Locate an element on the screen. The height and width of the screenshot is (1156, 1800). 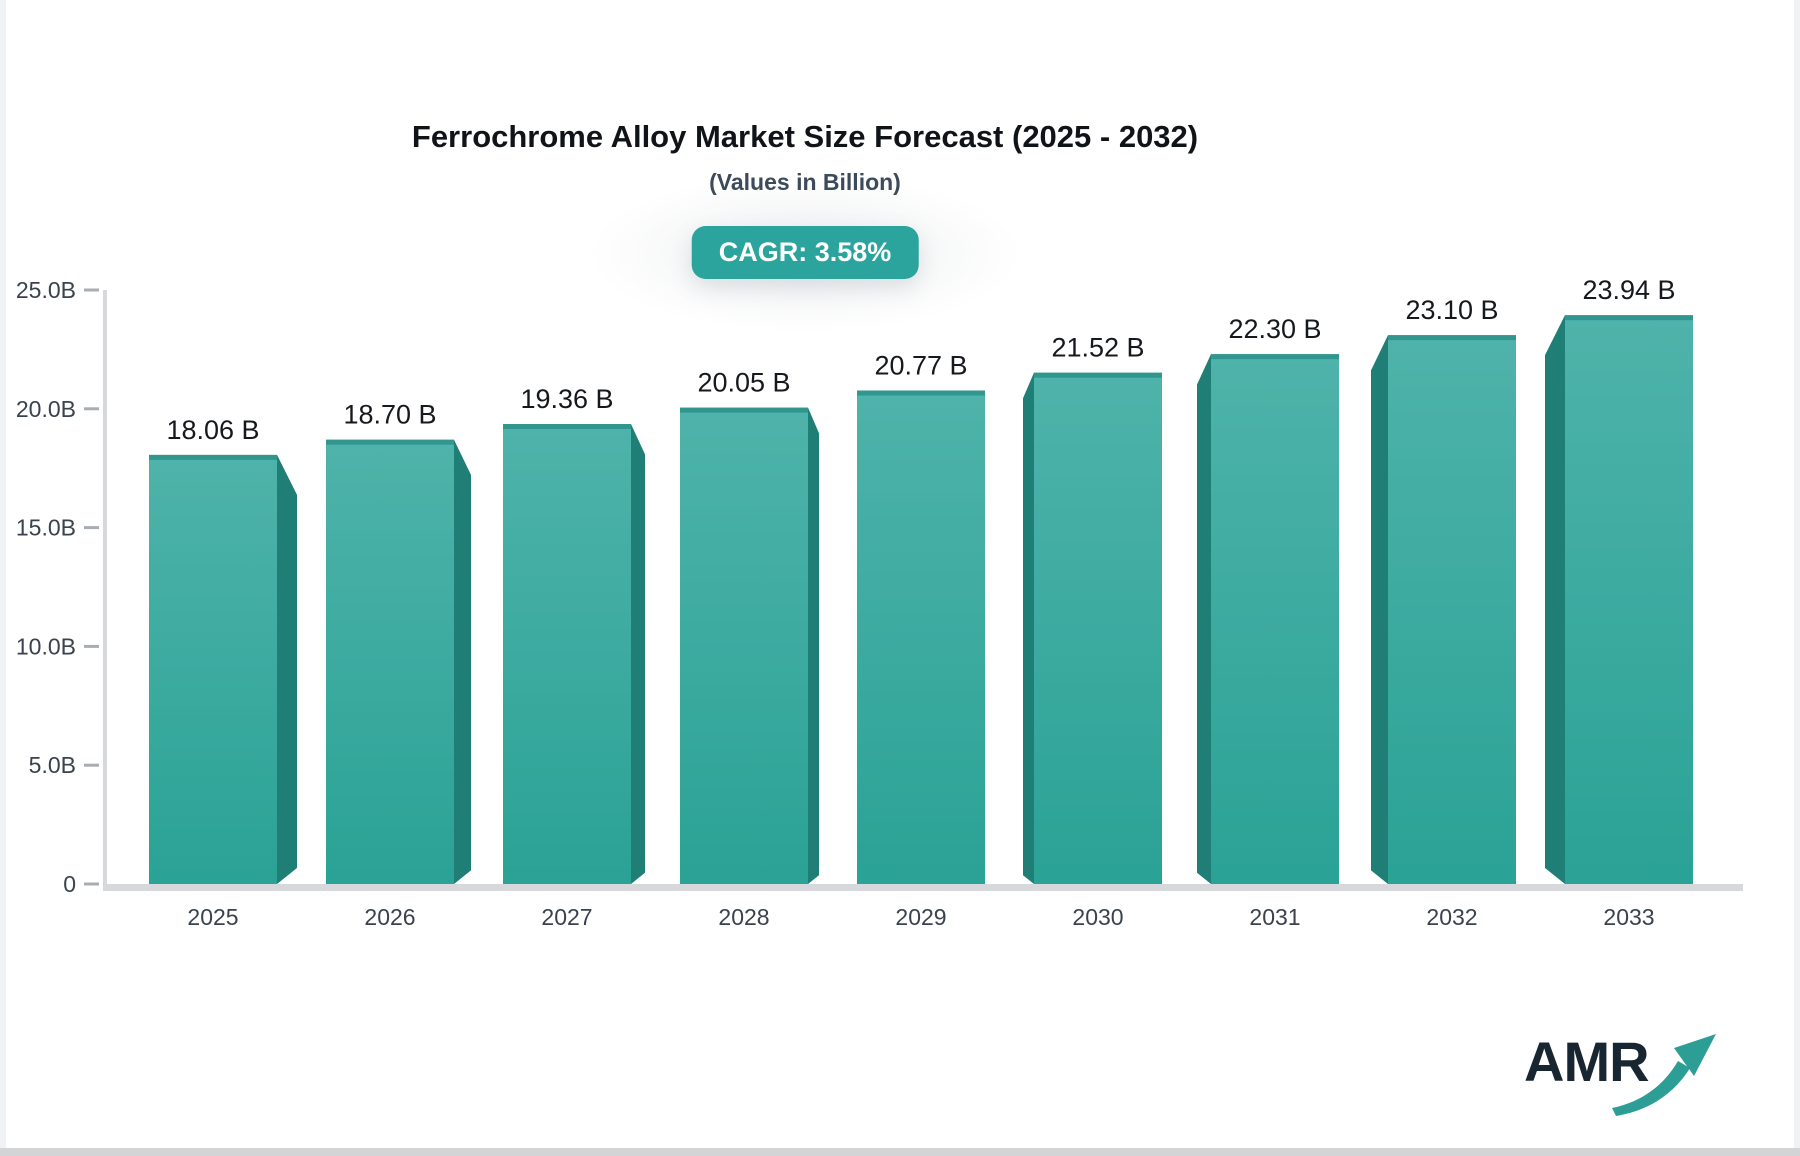
x-category-label: 2026 is located at coordinates (389, 917).